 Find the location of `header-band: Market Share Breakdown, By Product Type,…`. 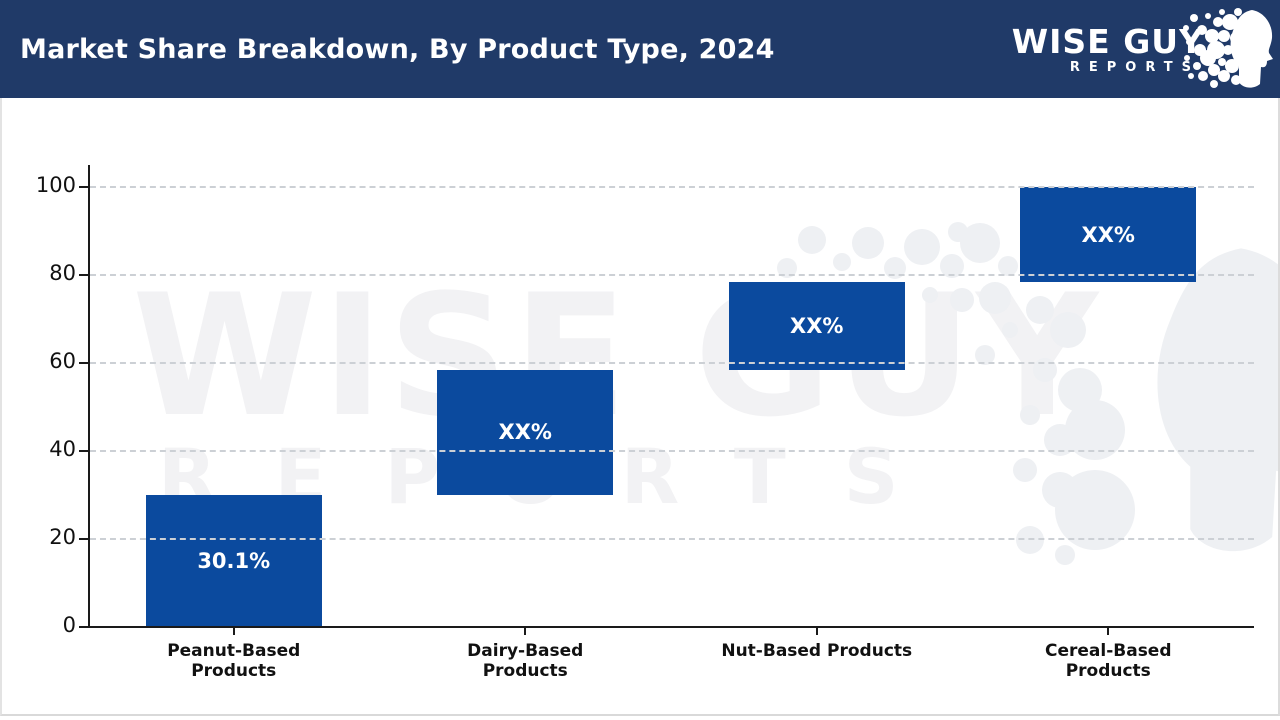

header-band: Market Share Breakdown, By Product Type,… is located at coordinates (640, 49).